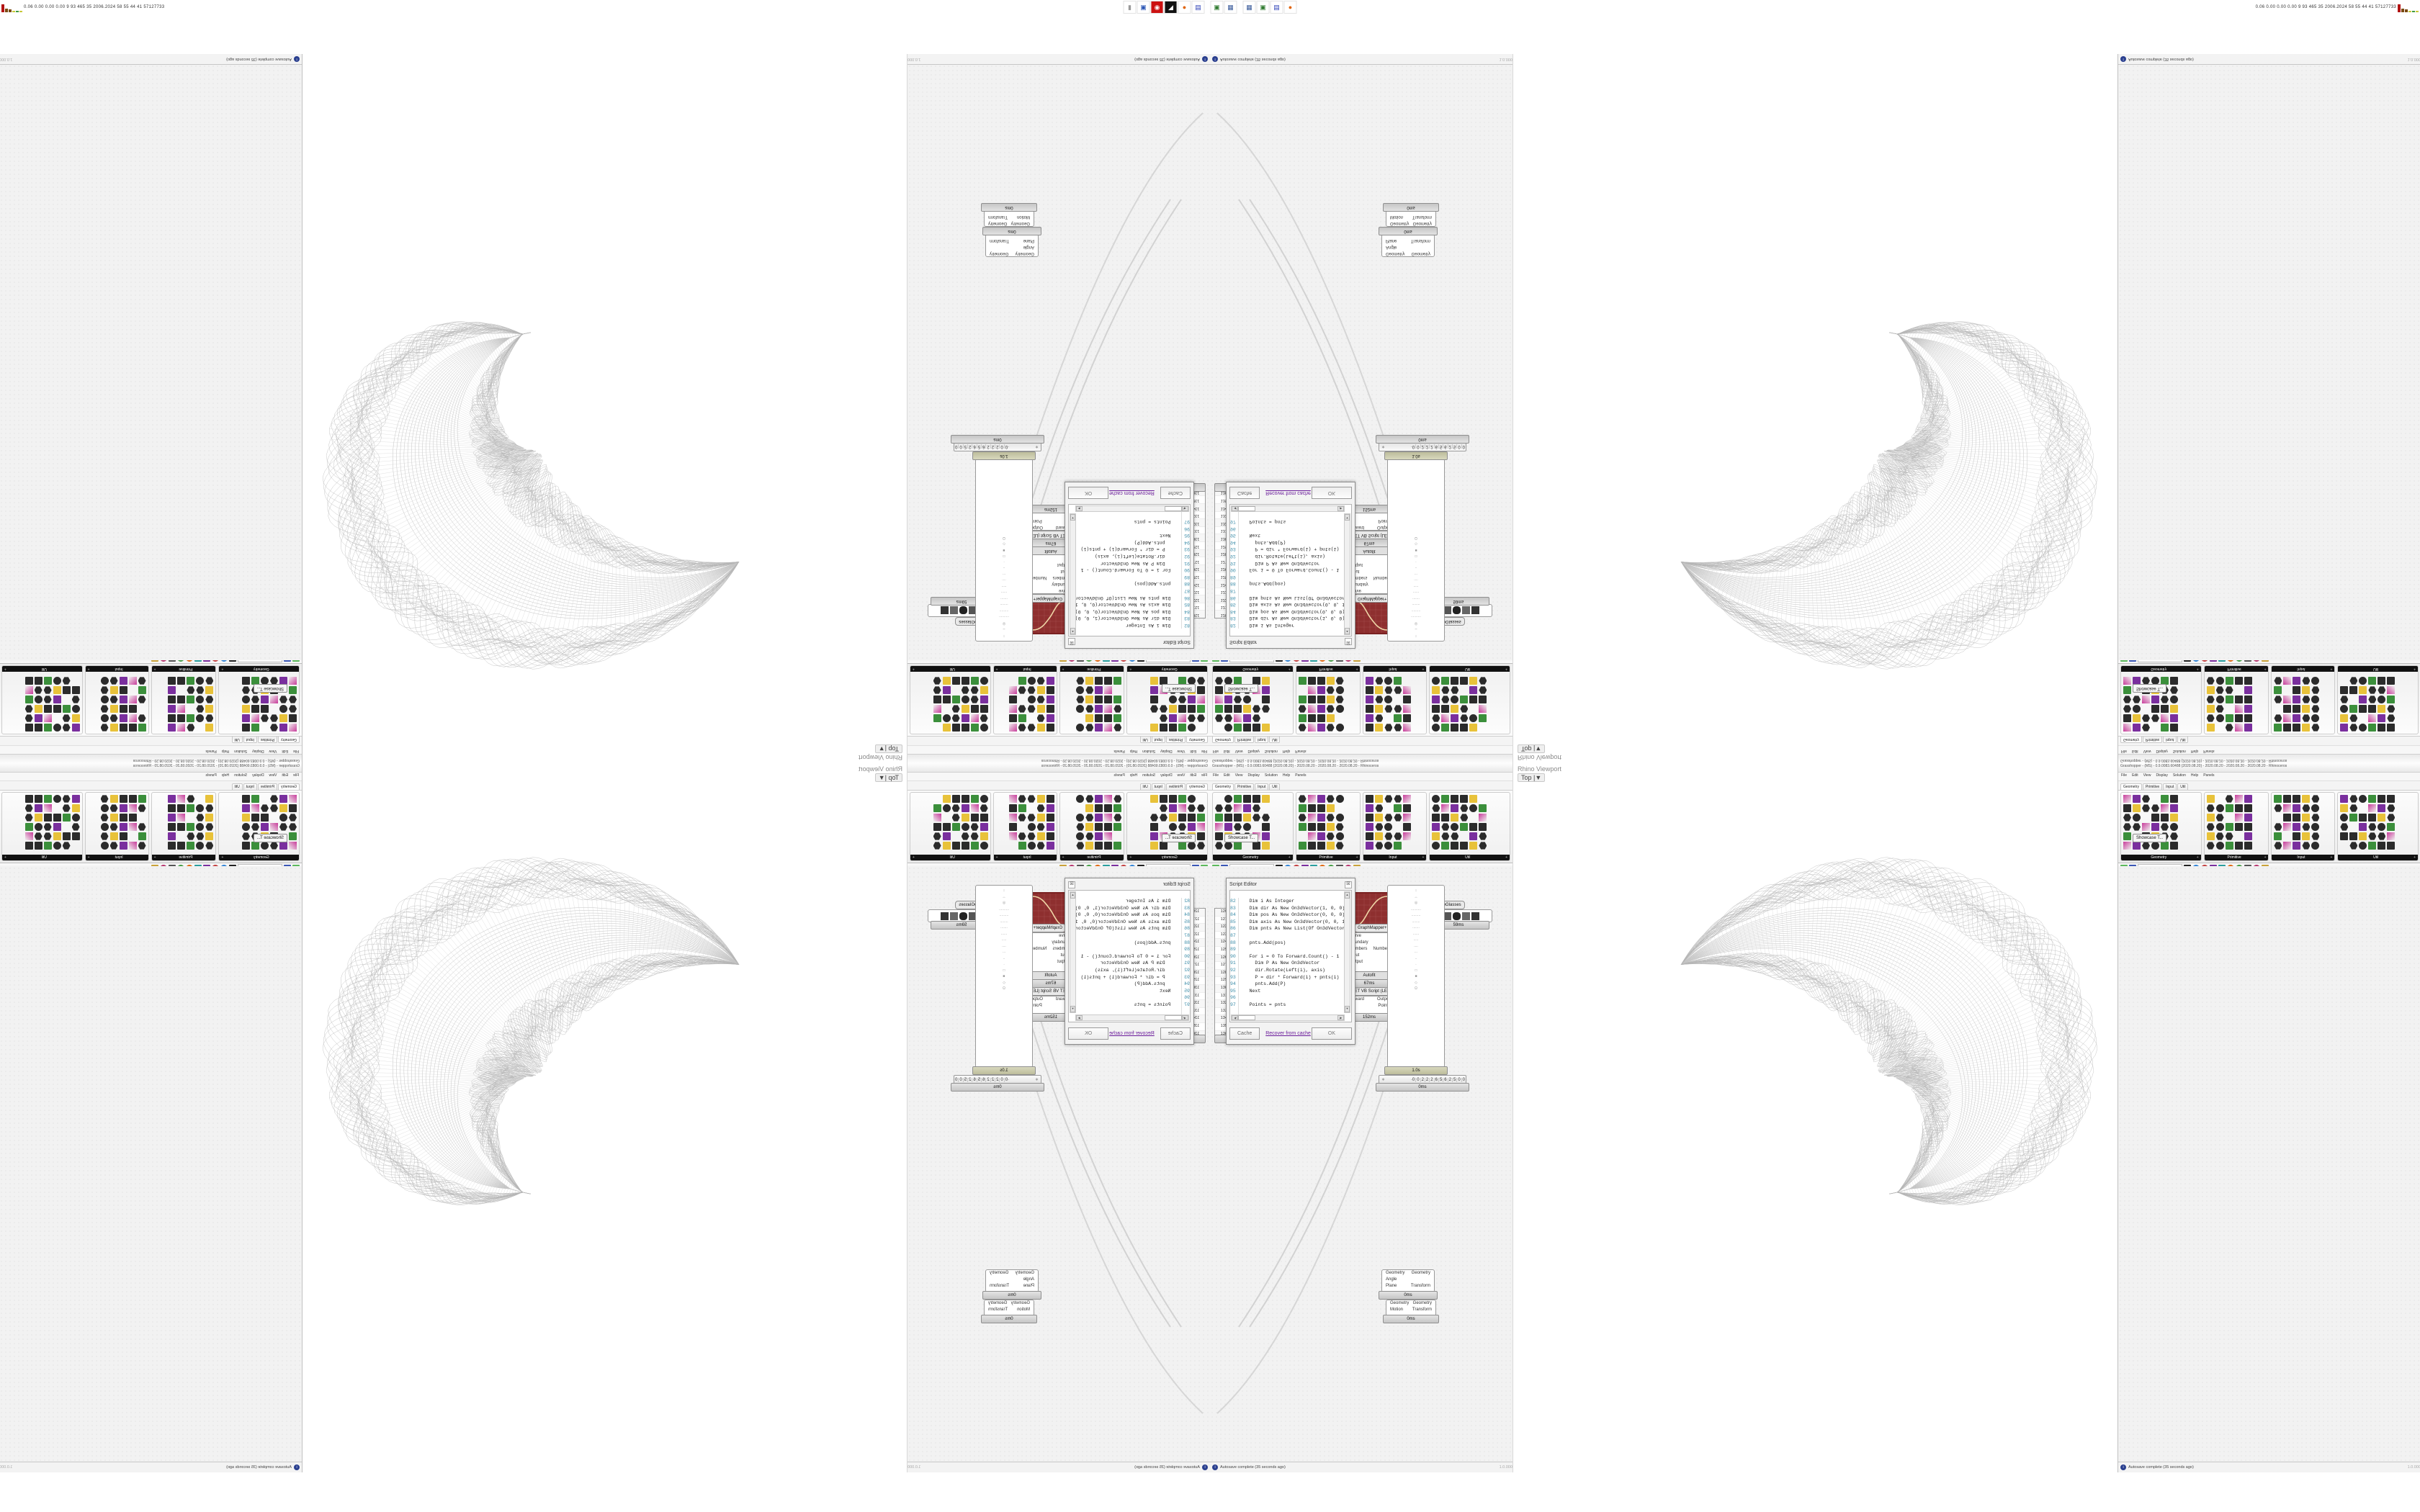  Describe the element at coordinates (295, 775) in the screenshot. I see `menu-file-2: File` at that location.